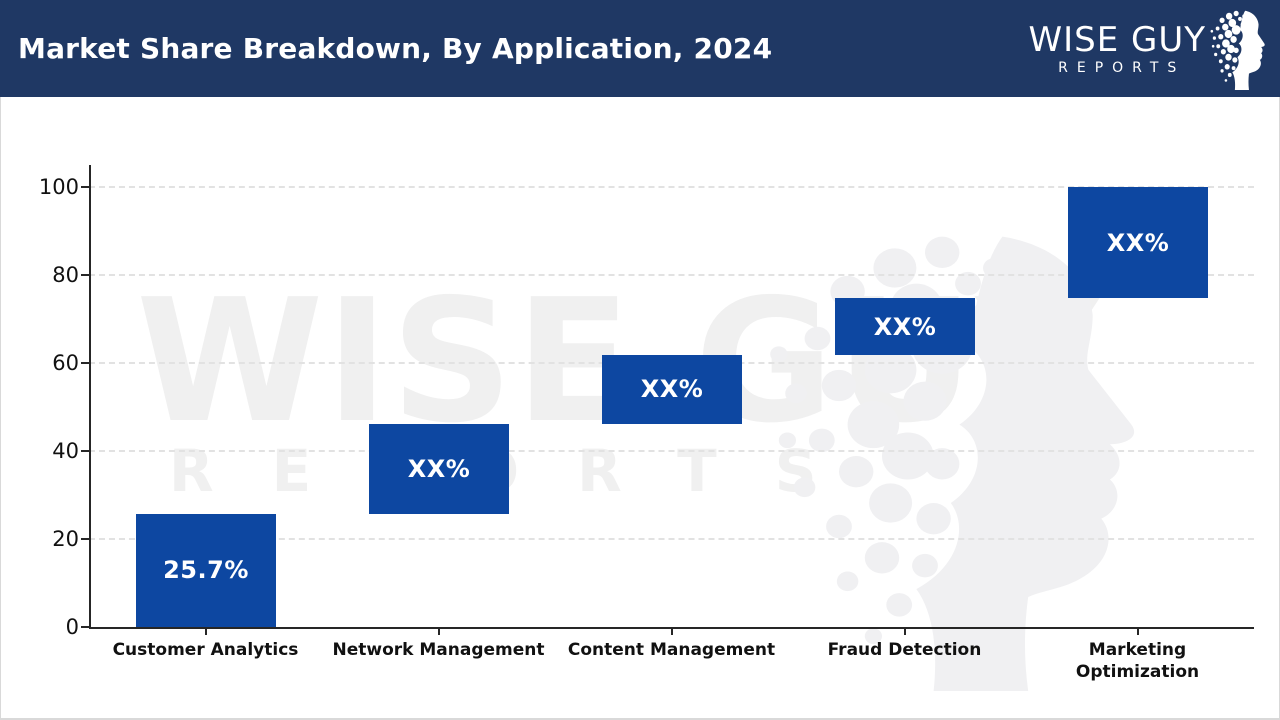 The image size is (1280, 720). Describe the element at coordinates (438, 650) in the screenshot. I see `x-tick-label: Network Management` at that location.